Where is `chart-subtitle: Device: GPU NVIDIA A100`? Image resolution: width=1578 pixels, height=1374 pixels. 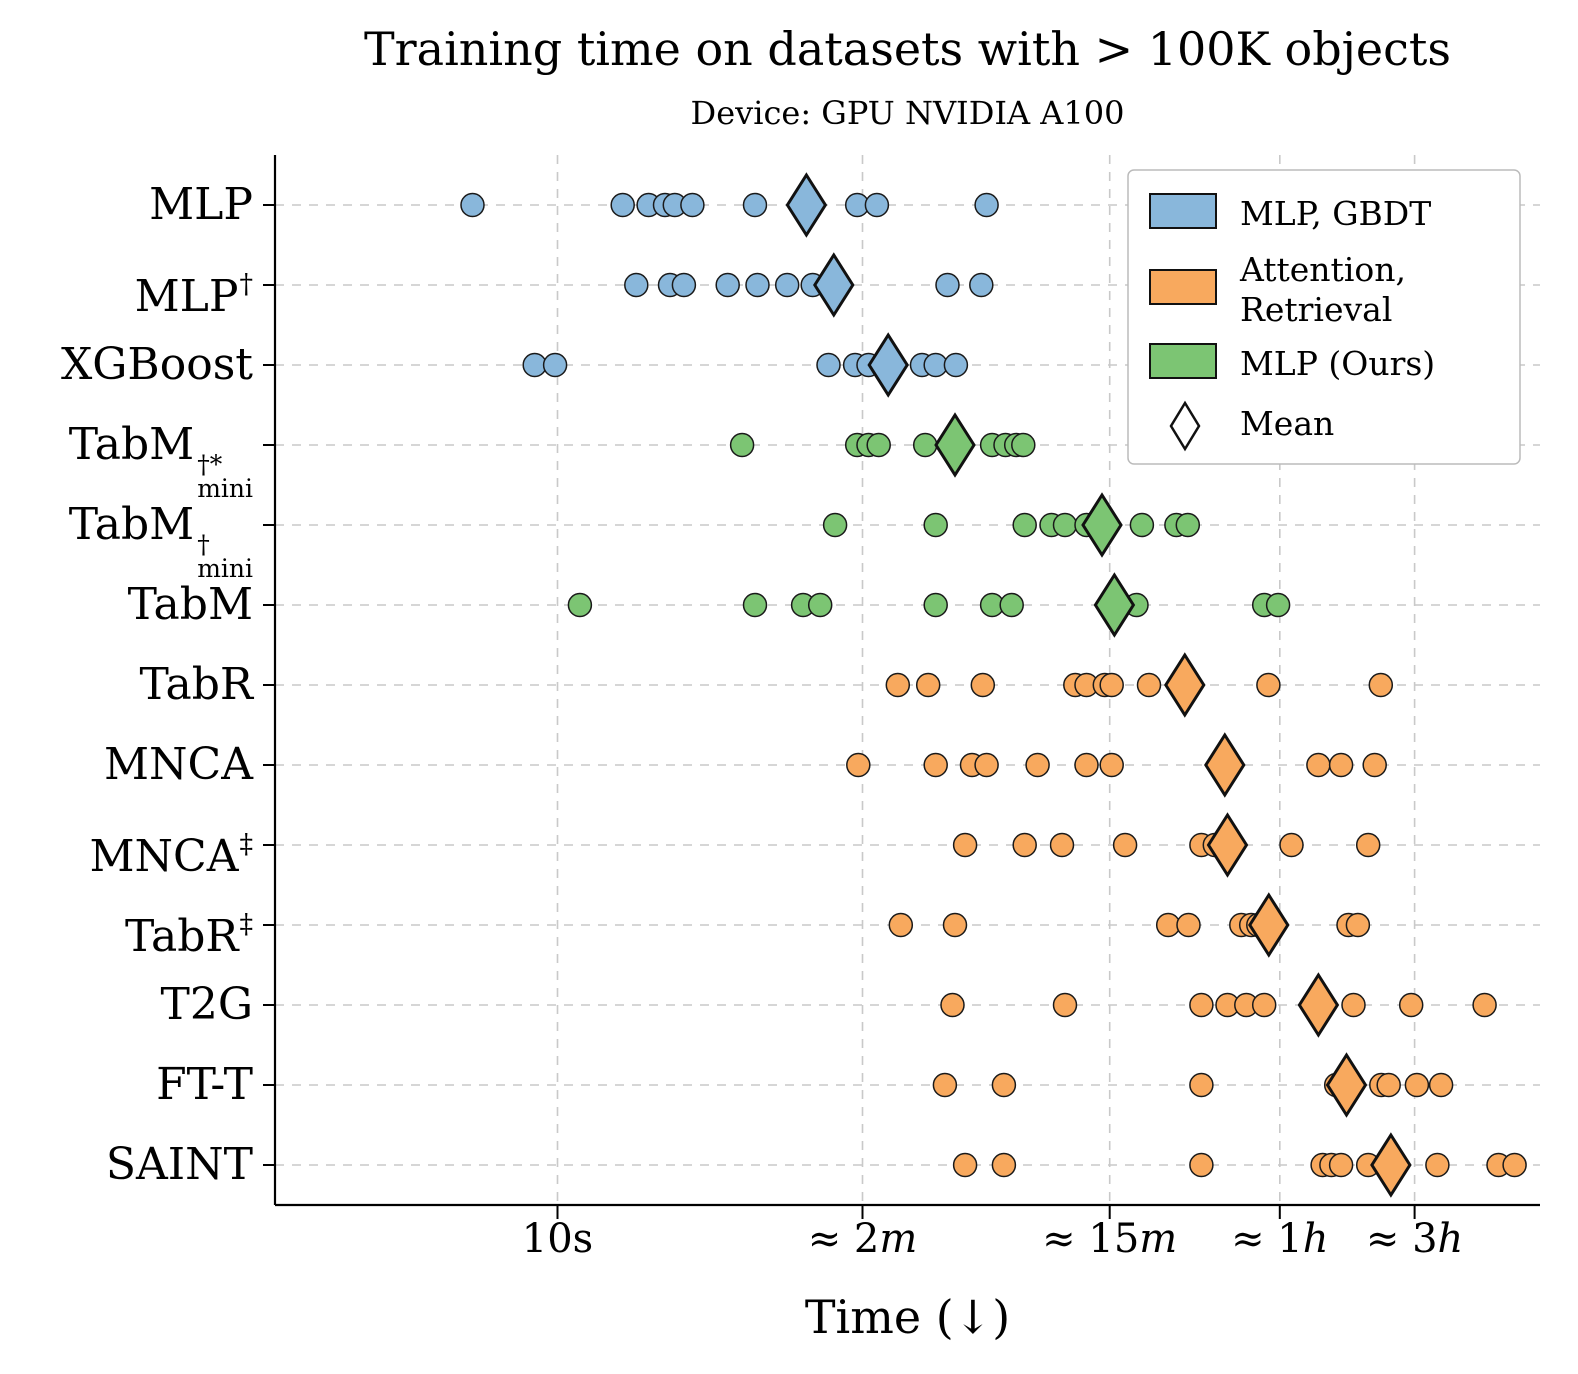 chart-subtitle: Device: GPU NVIDIA A100 is located at coordinates (907, 113).